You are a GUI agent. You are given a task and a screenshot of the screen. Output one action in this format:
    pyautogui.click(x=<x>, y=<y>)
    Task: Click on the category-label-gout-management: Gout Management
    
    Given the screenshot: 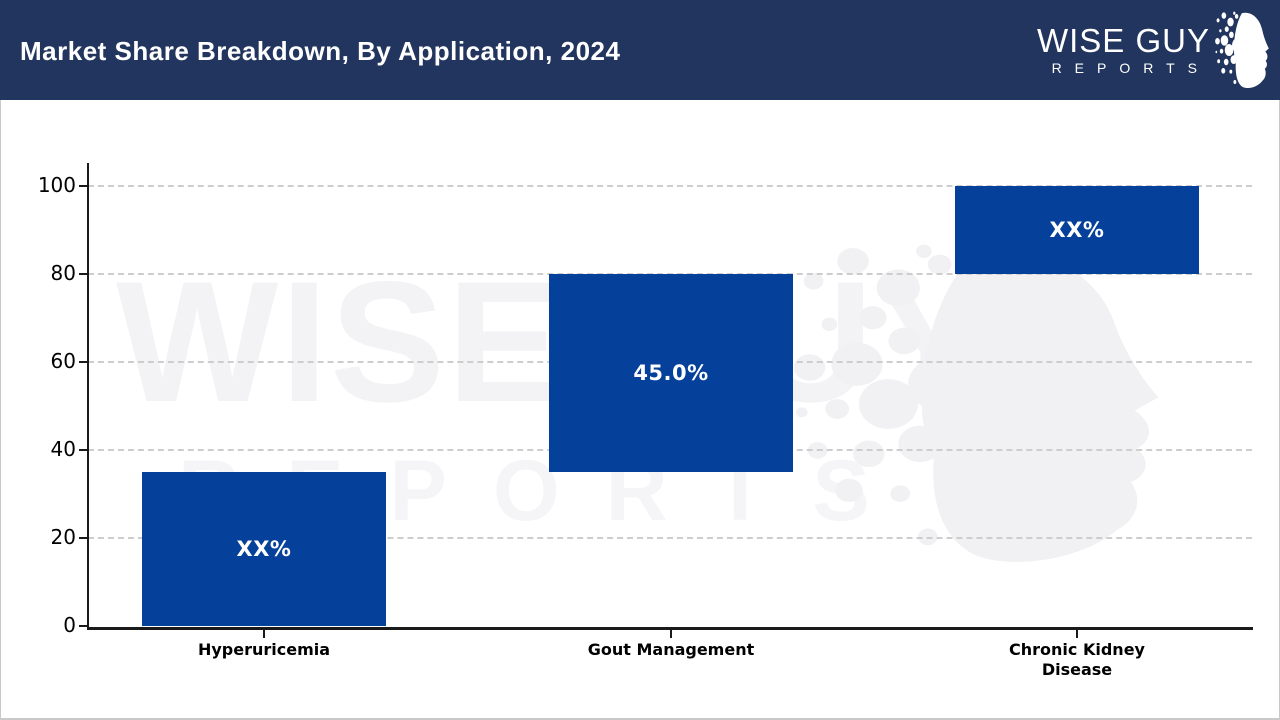 What is the action you would take?
    pyautogui.click(x=671, y=649)
    